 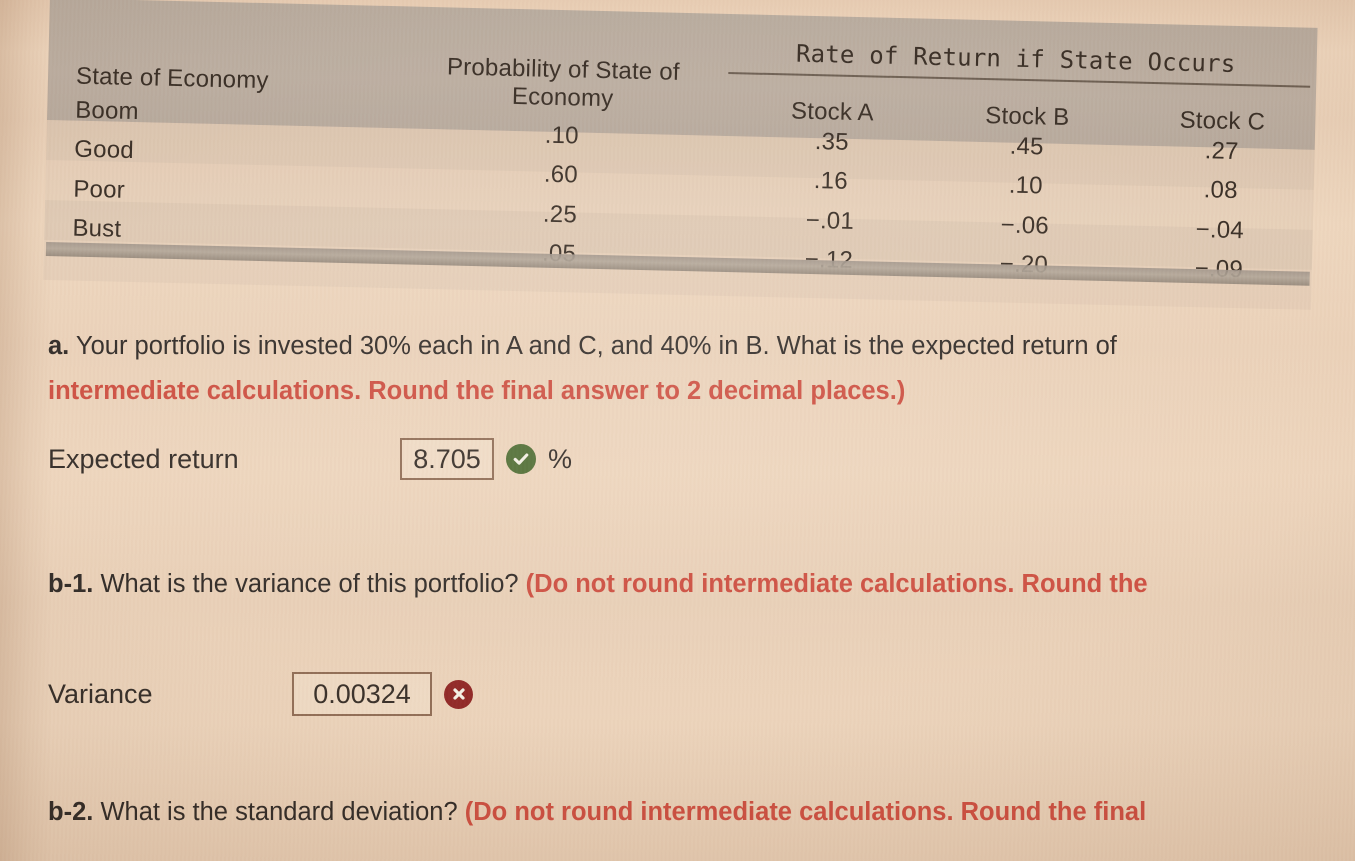 I want to click on column-header-stock-a: Stock A, so click(x=832, y=112).